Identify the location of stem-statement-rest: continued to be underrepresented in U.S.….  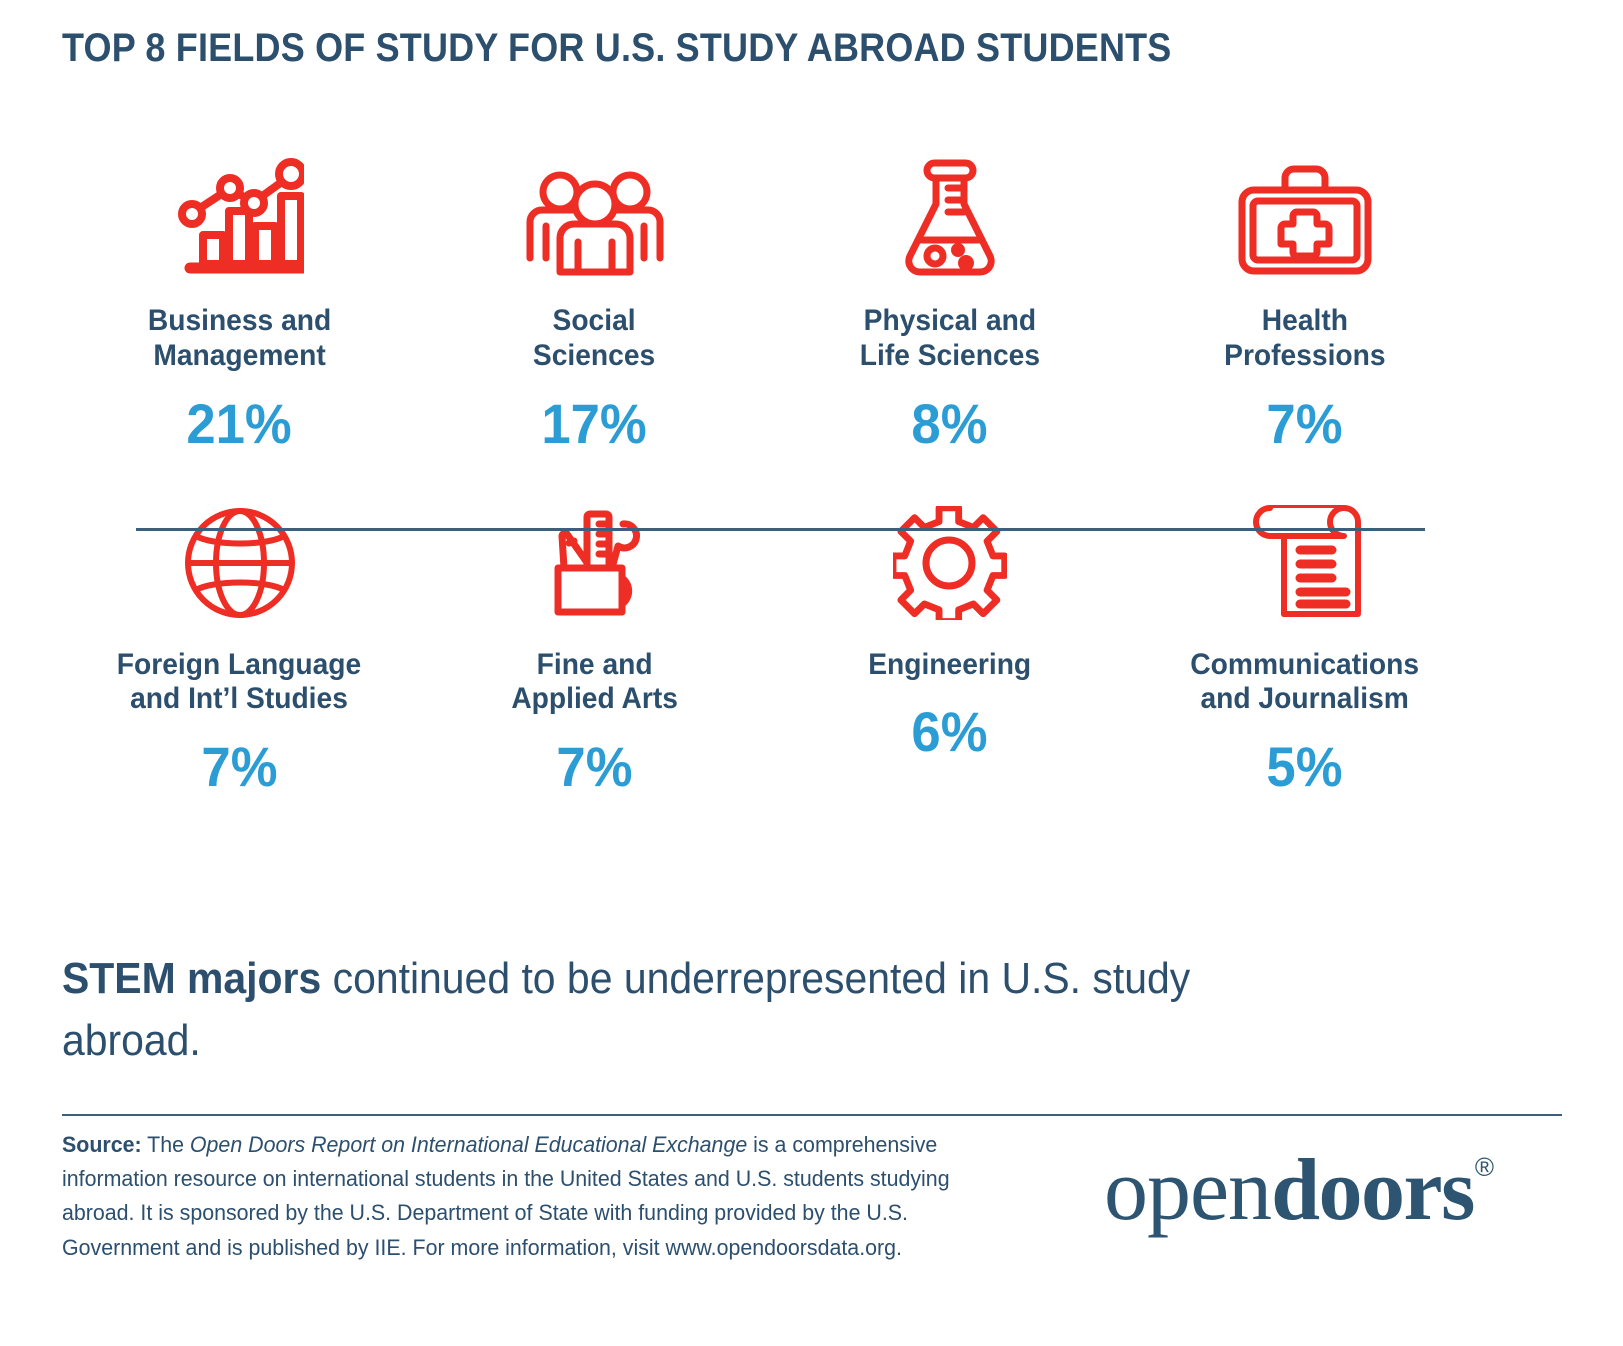
(626, 1010).